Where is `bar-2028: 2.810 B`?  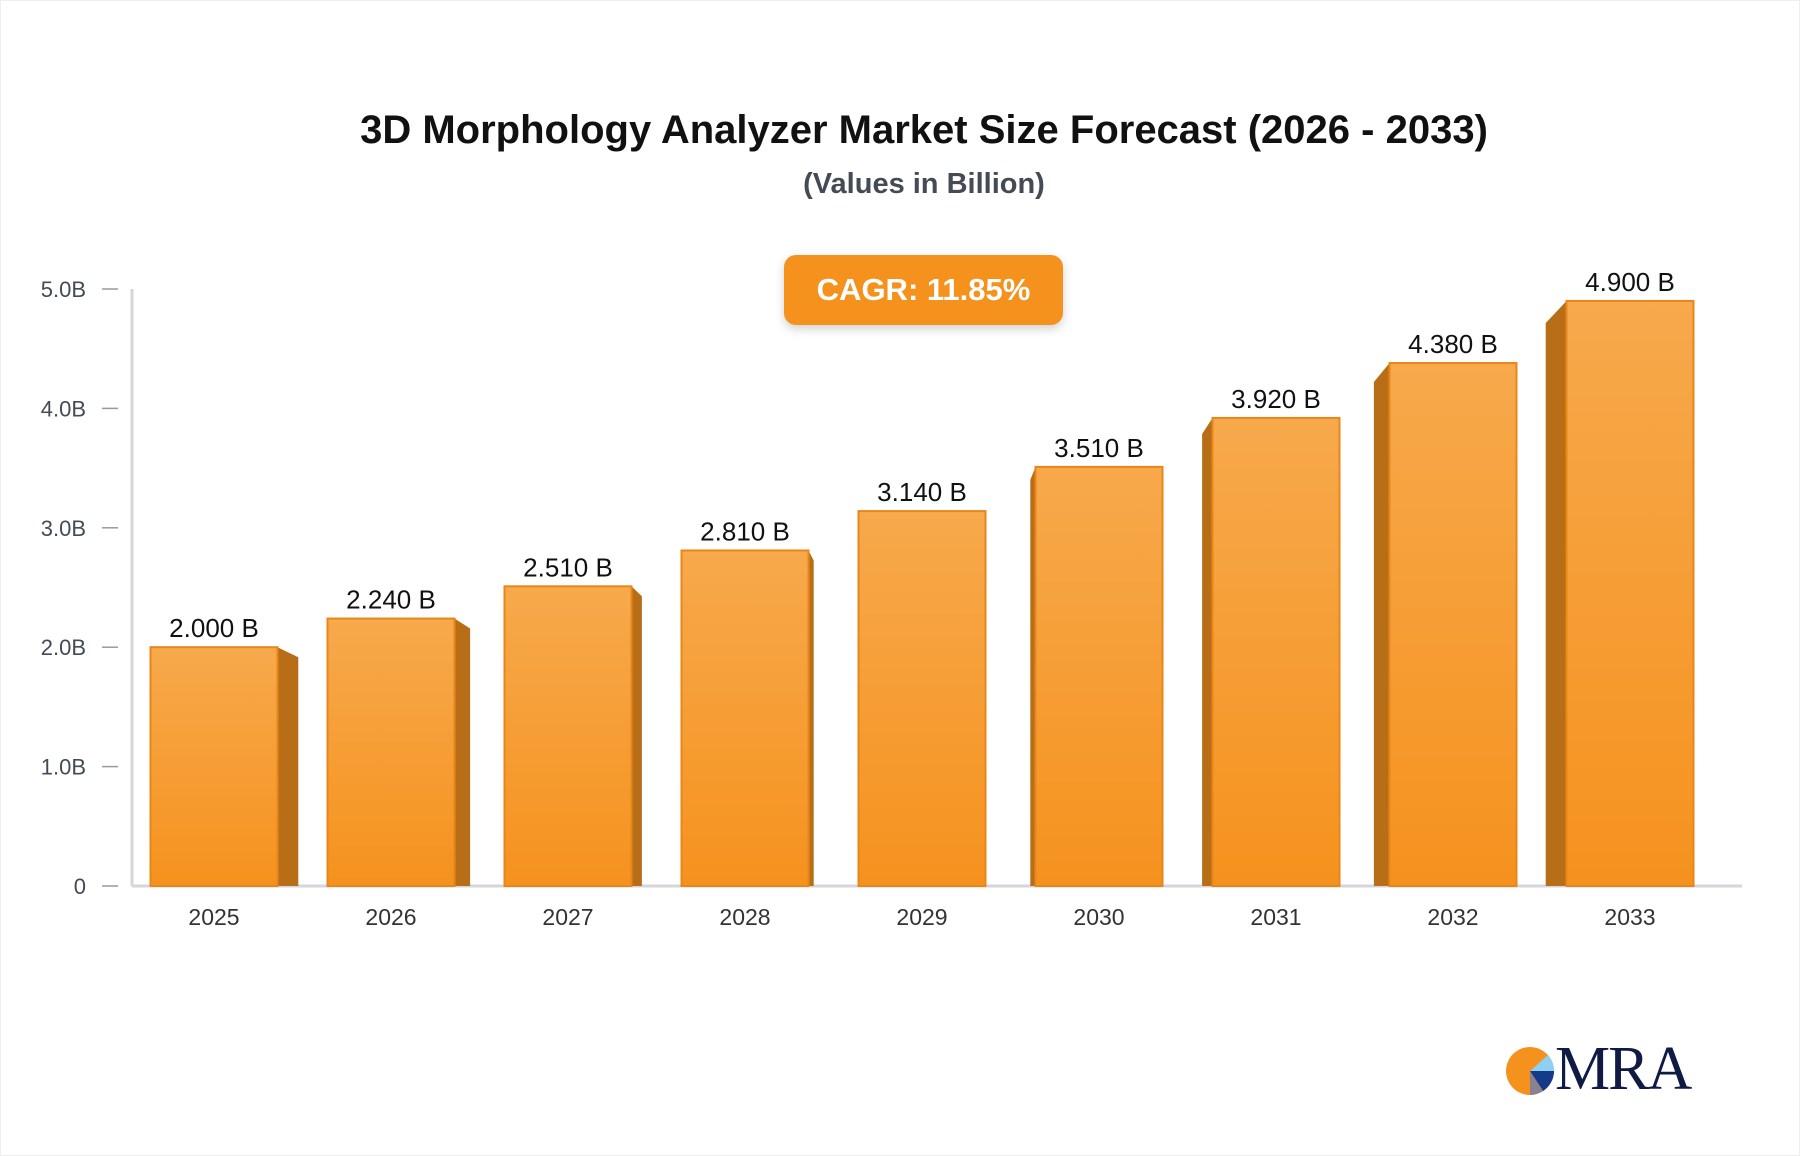 bar-2028: 2.810 B is located at coordinates (747, 702).